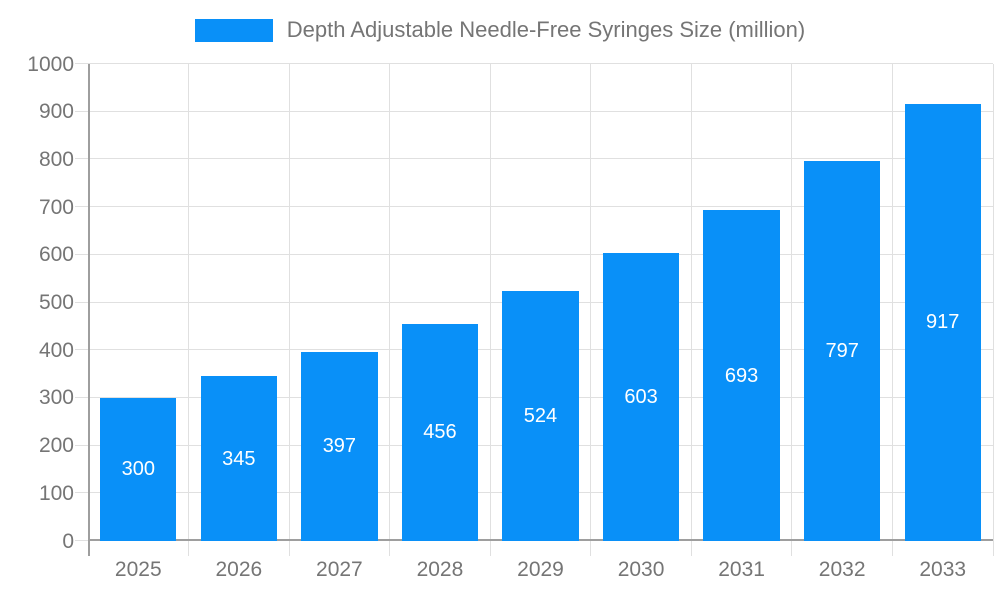  What do you see at coordinates (741, 569) in the screenshot?
I see `x-axis-tick-label: 2031` at bounding box center [741, 569].